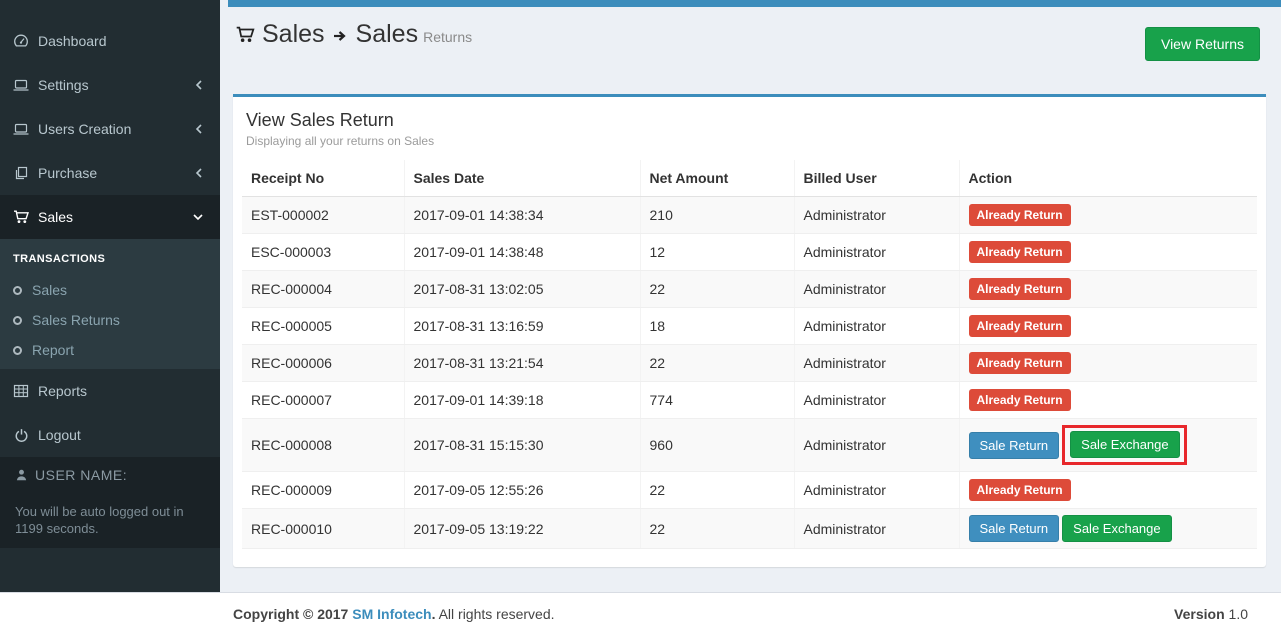 This screenshot has width=1281, height=639. What do you see at coordinates (323, 490) in the screenshot?
I see `receipt-no-cell: REC-000009` at bounding box center [323, 490].